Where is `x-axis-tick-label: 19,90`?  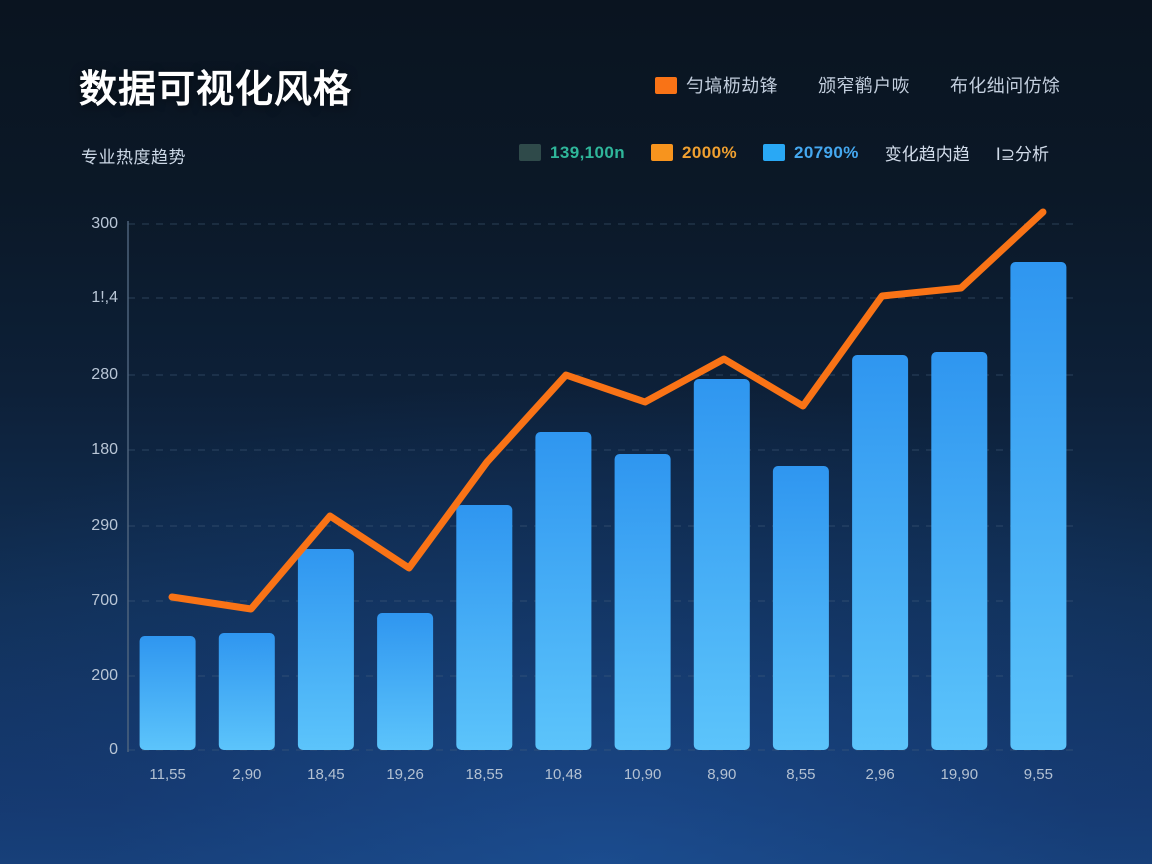
x-axis-tick-label: 19,90 is located at coordinates (959, 774).